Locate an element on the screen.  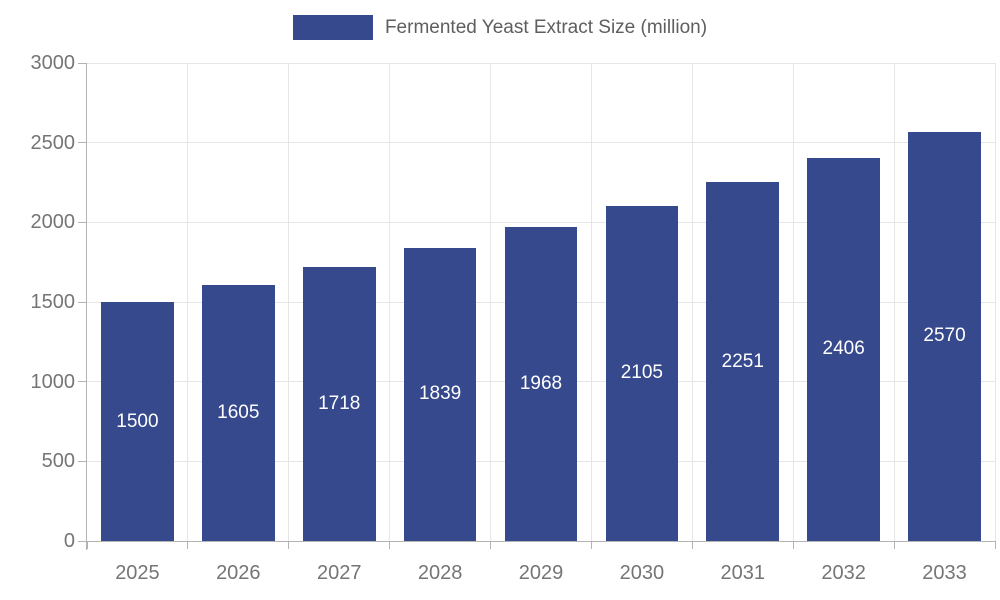
bar-2027 is located at coordinates (339, 404).